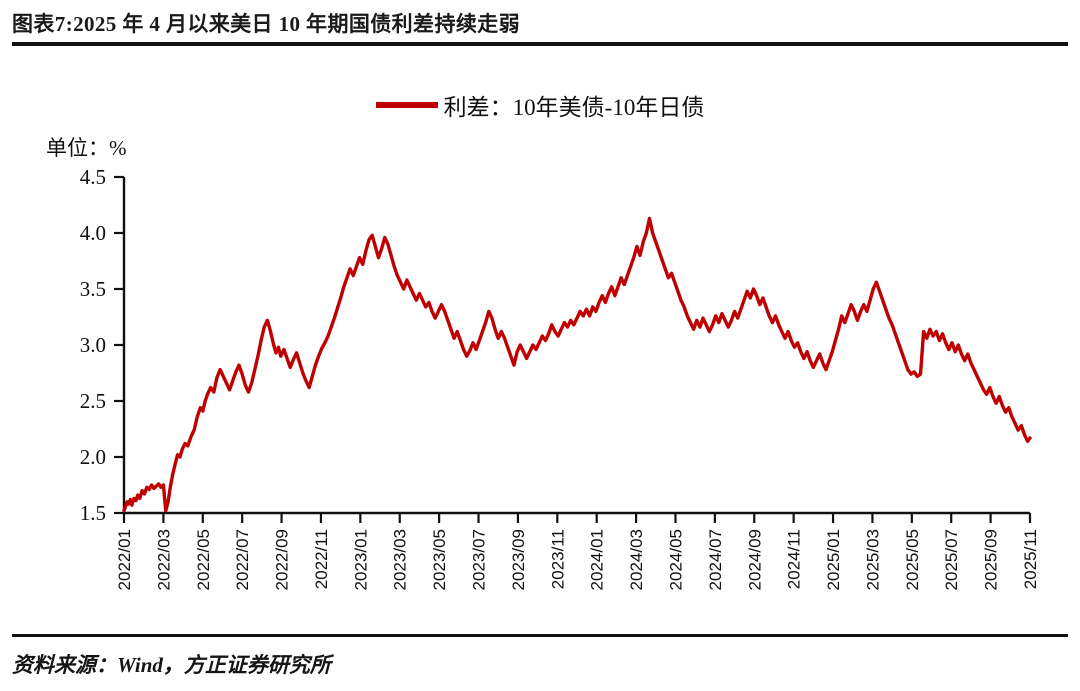 This screenshot has width=1080, height=691. Describe the element at coordinates (715, 559) in the screenshot. I see `x-tick-label: 2024/07` at that location.